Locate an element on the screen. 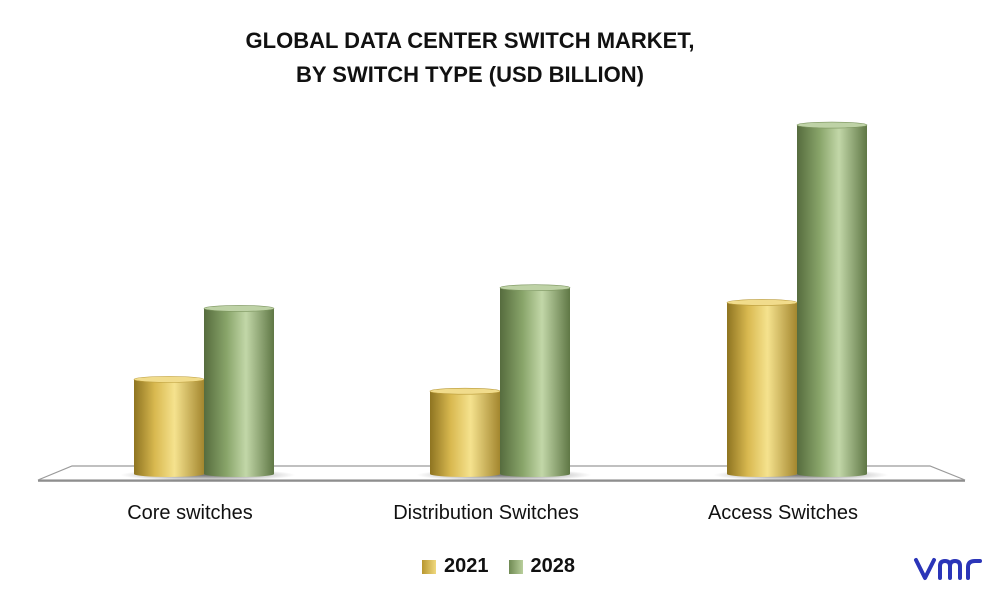  bar-2021-access-switches is located at coordinates (762, 388).